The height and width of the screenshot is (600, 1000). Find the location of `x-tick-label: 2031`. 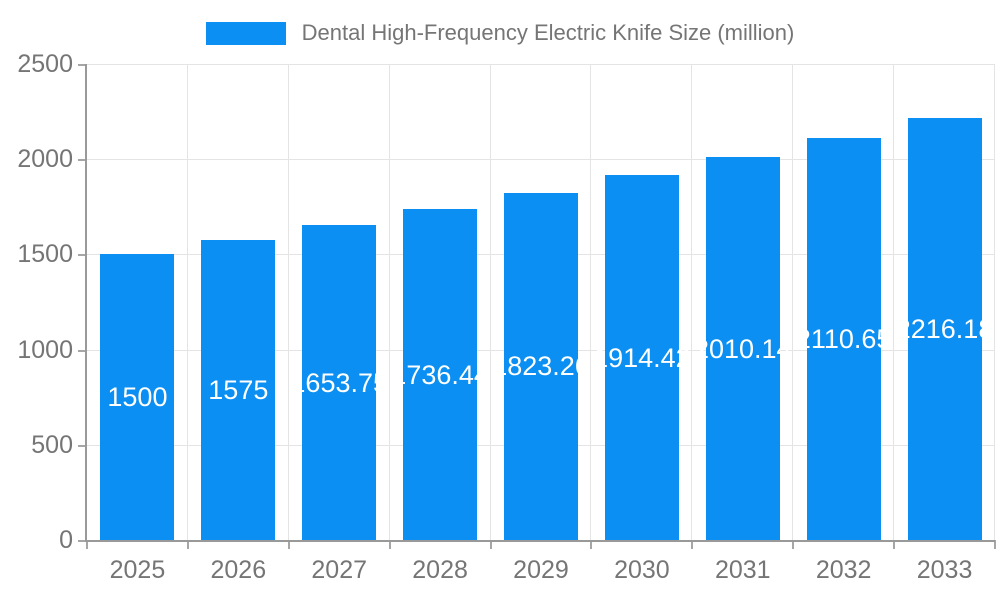

x-tick-label: 2031 is located at coordinates (742, 570).